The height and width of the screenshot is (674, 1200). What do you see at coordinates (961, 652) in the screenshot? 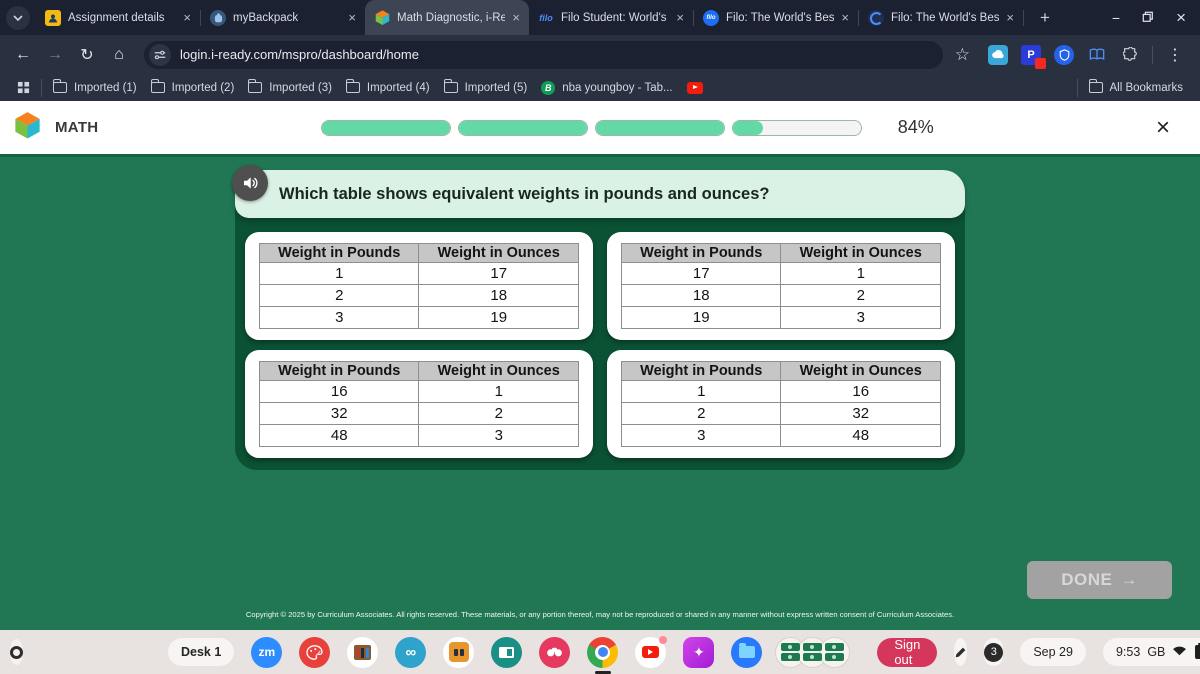
I see `stylus-tools-button` at bounding box center [961, 652].